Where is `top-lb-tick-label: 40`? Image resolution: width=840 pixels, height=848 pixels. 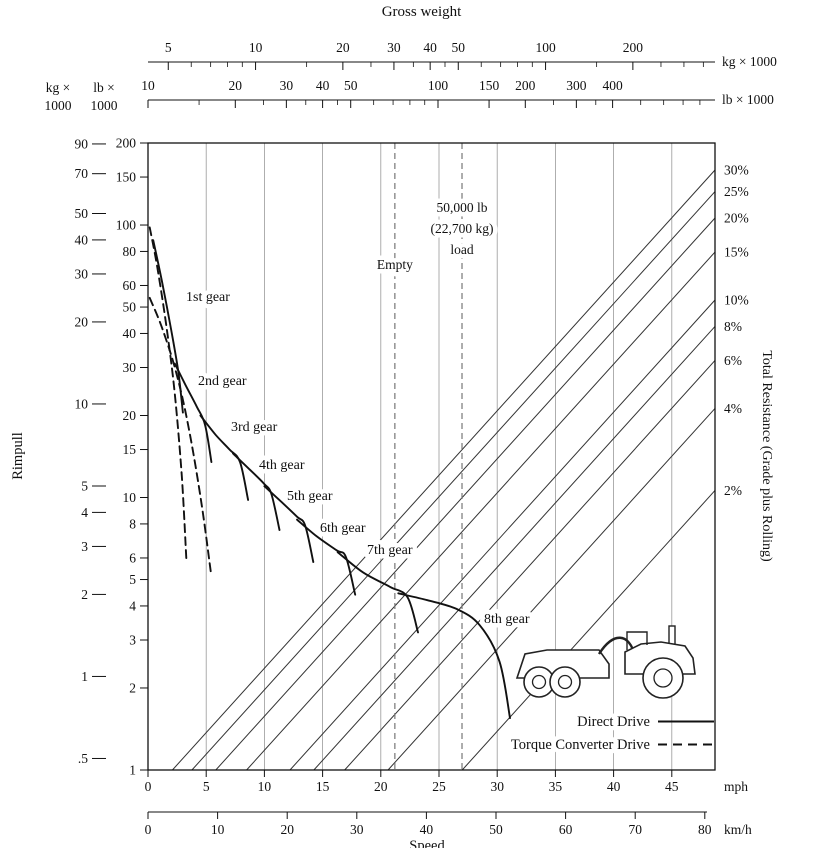 top-lb-tick-label: 40 is located at coordinates (323, 85).